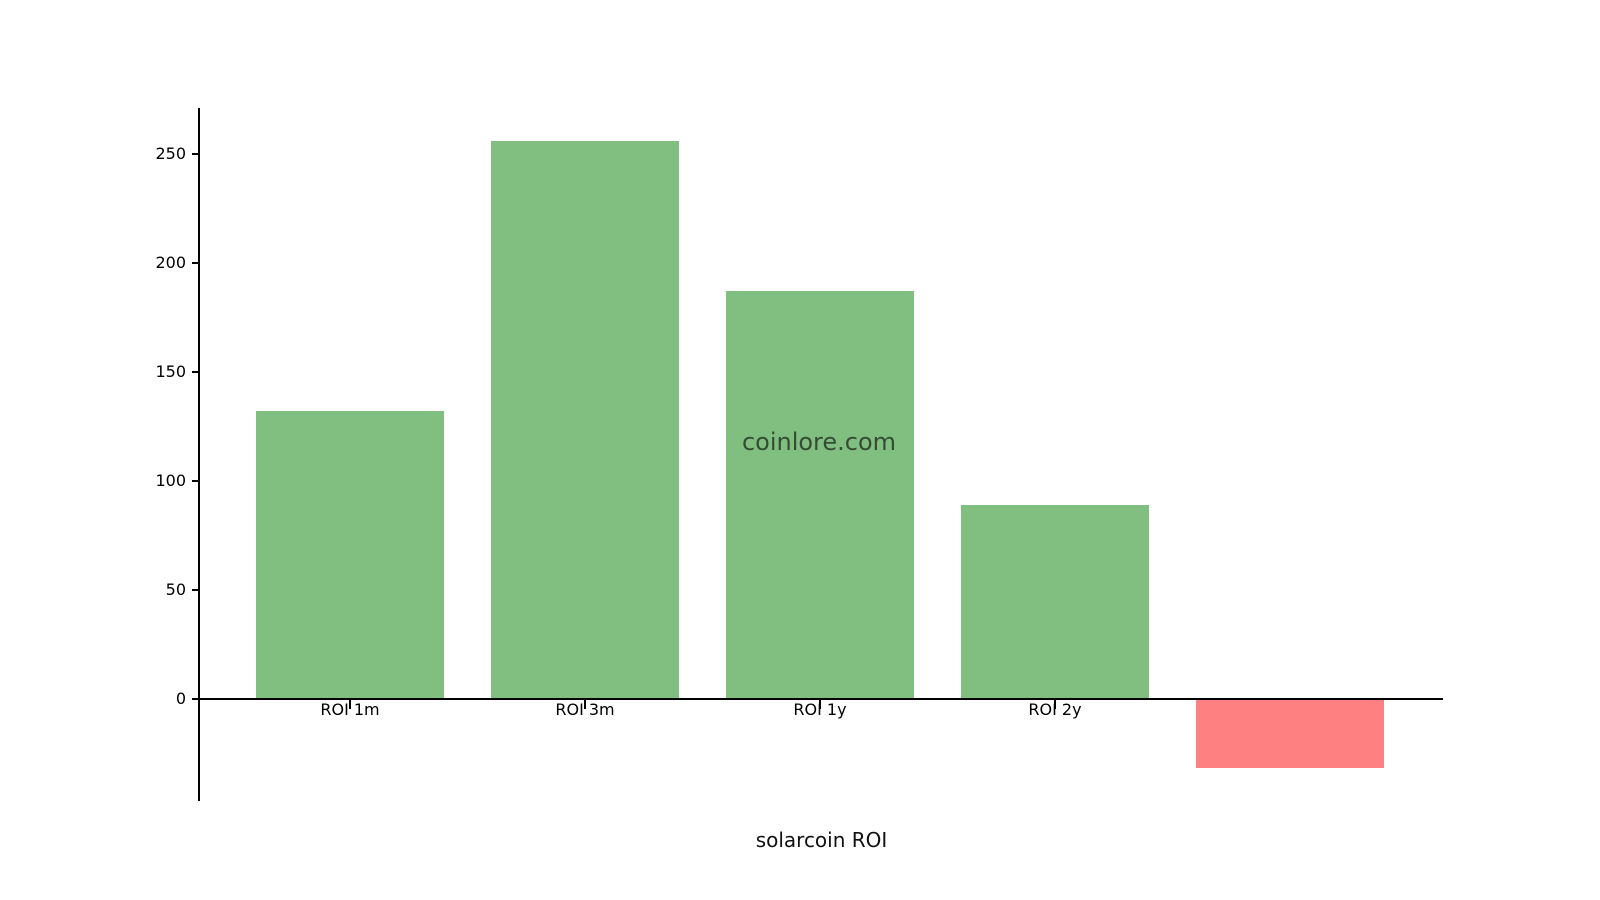 This screenshot has width=1600, height=900. I want to click on x-tick-label-roi-1y: ROI 1y, so click(820, 709).